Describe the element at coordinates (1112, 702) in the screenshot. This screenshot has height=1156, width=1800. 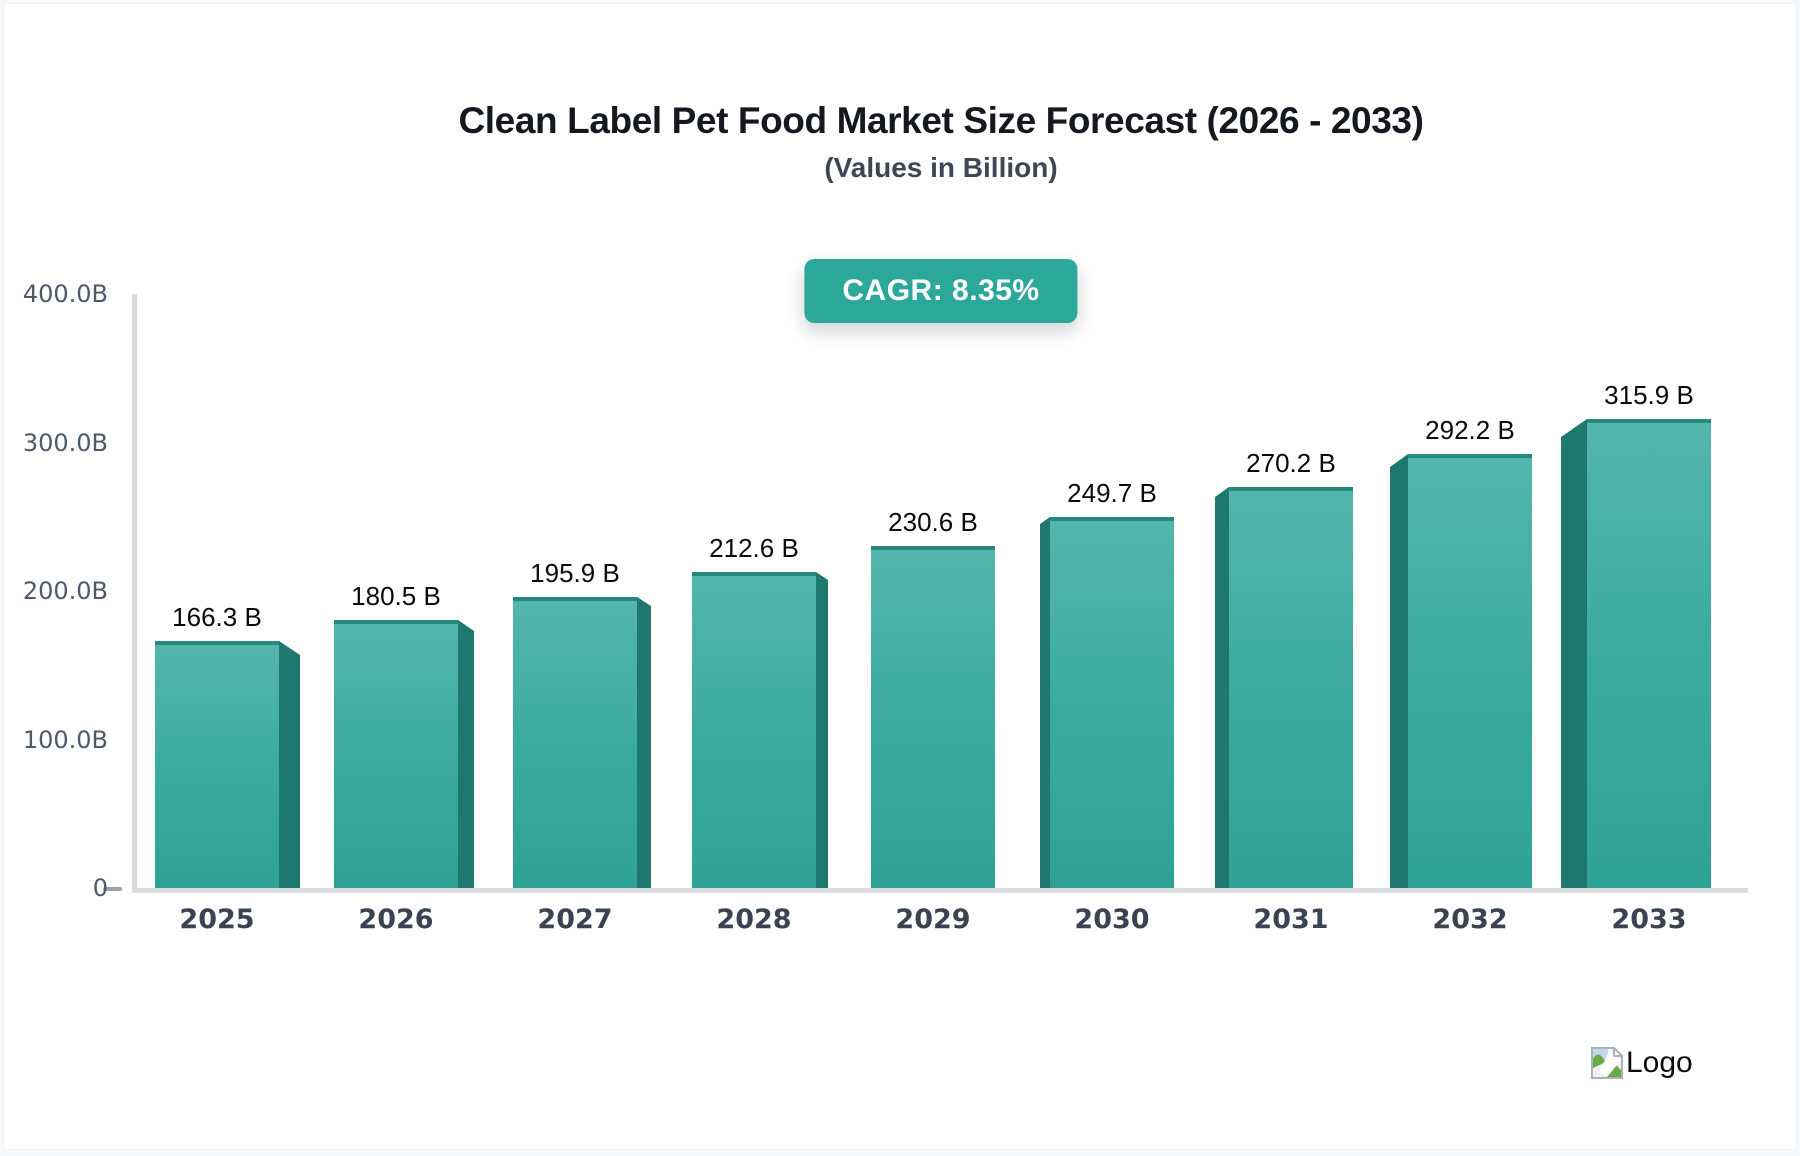
I see `bar-2030` at that location.